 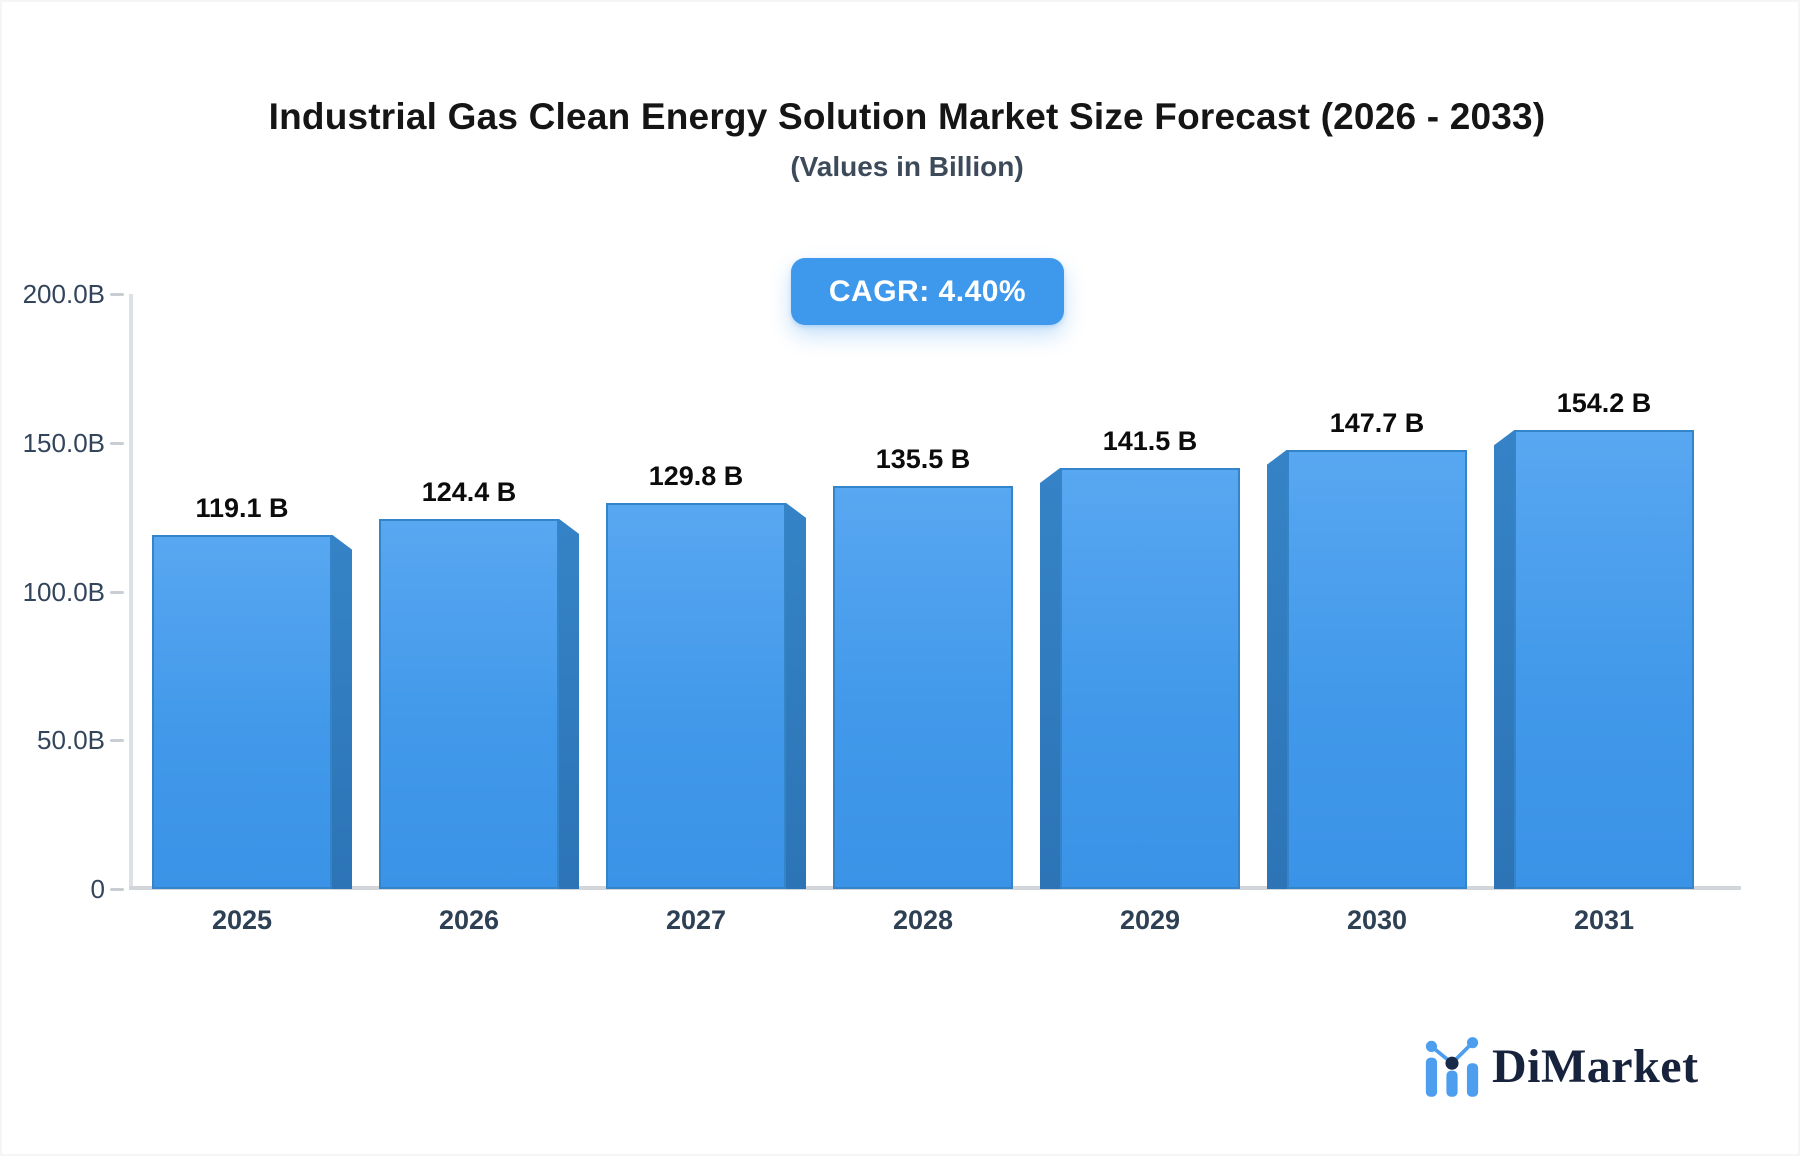 I want to click on bar-2030, so click(x=1367, y=669).